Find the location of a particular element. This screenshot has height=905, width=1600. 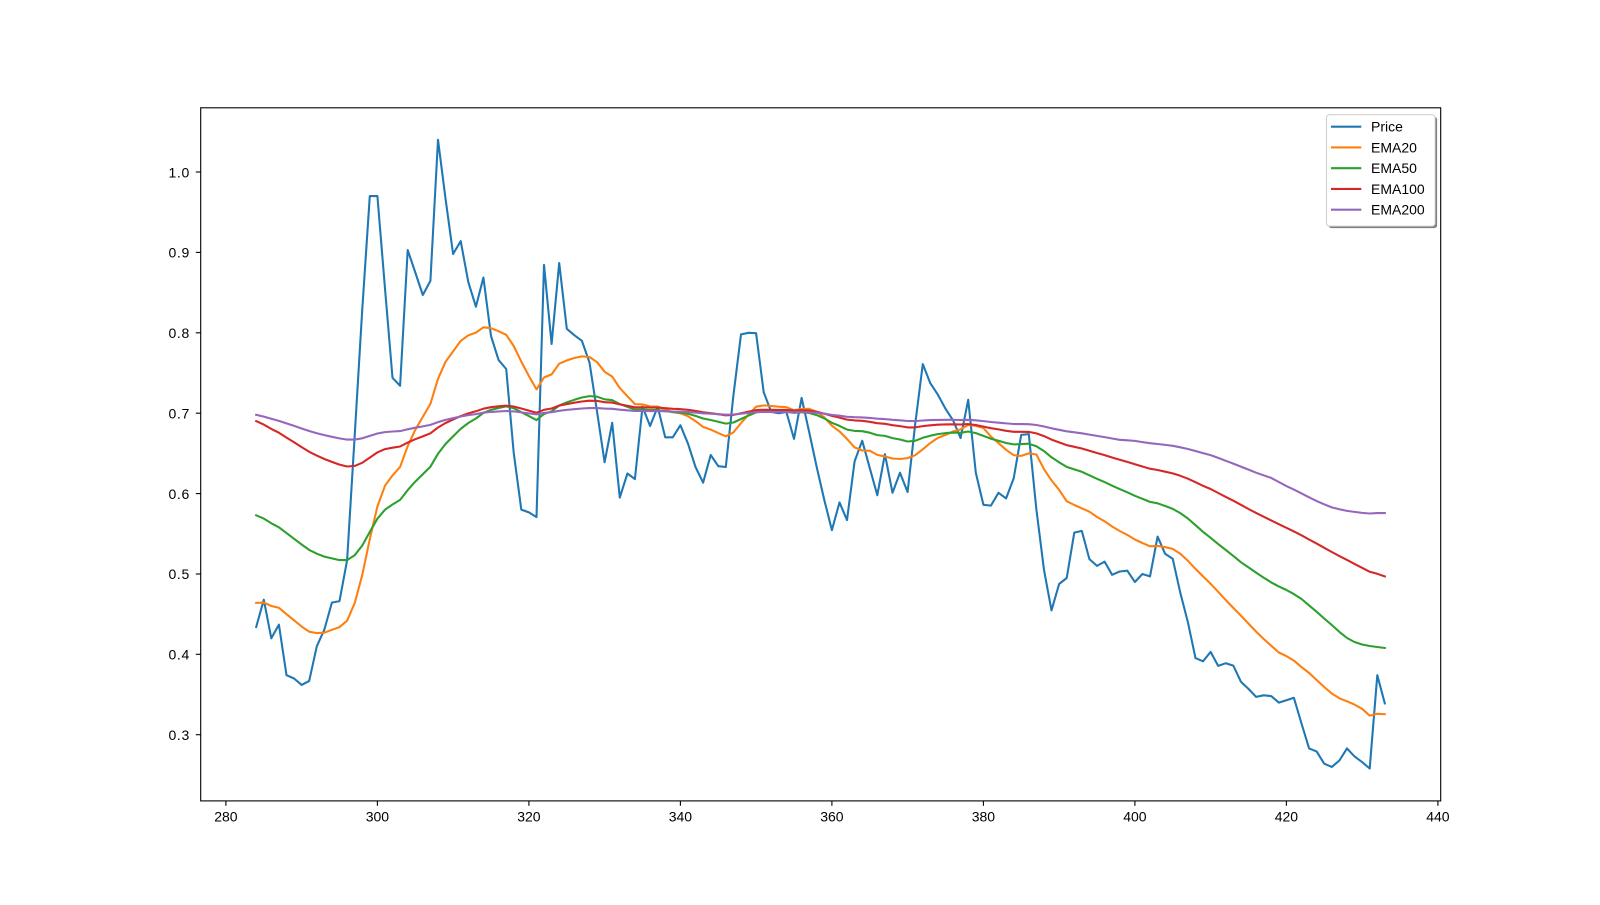

svg-text: 440 is located at coordinates (1438, 817).